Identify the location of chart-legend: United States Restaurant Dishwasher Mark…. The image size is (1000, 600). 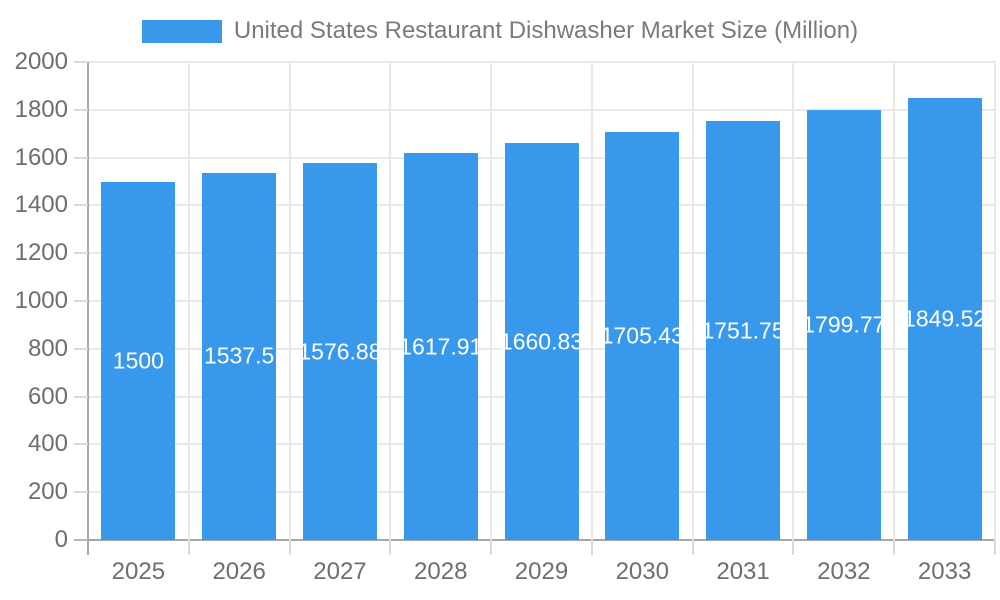
(500, 31).